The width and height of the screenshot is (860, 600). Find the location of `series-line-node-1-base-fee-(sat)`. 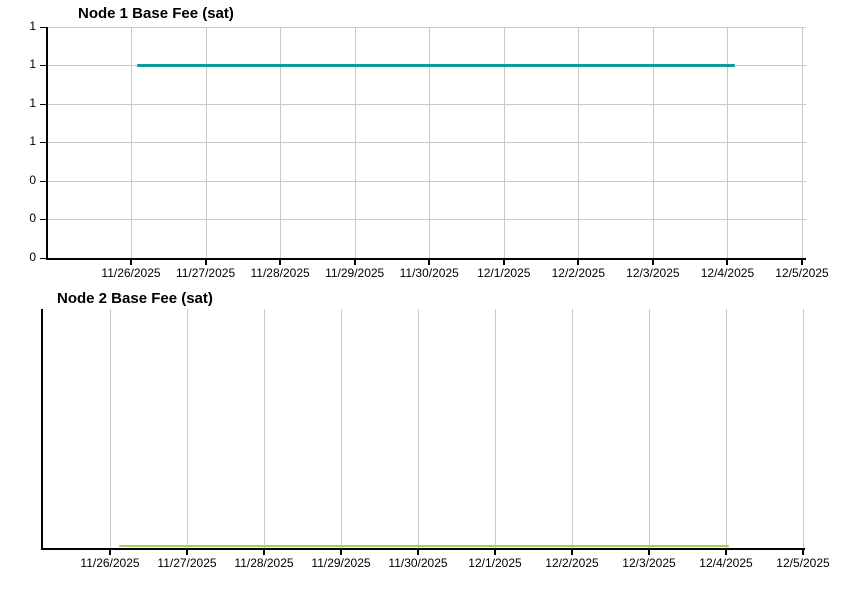

series-line-node-1-base-fee-(sat) is located at coordinates (436, 65).